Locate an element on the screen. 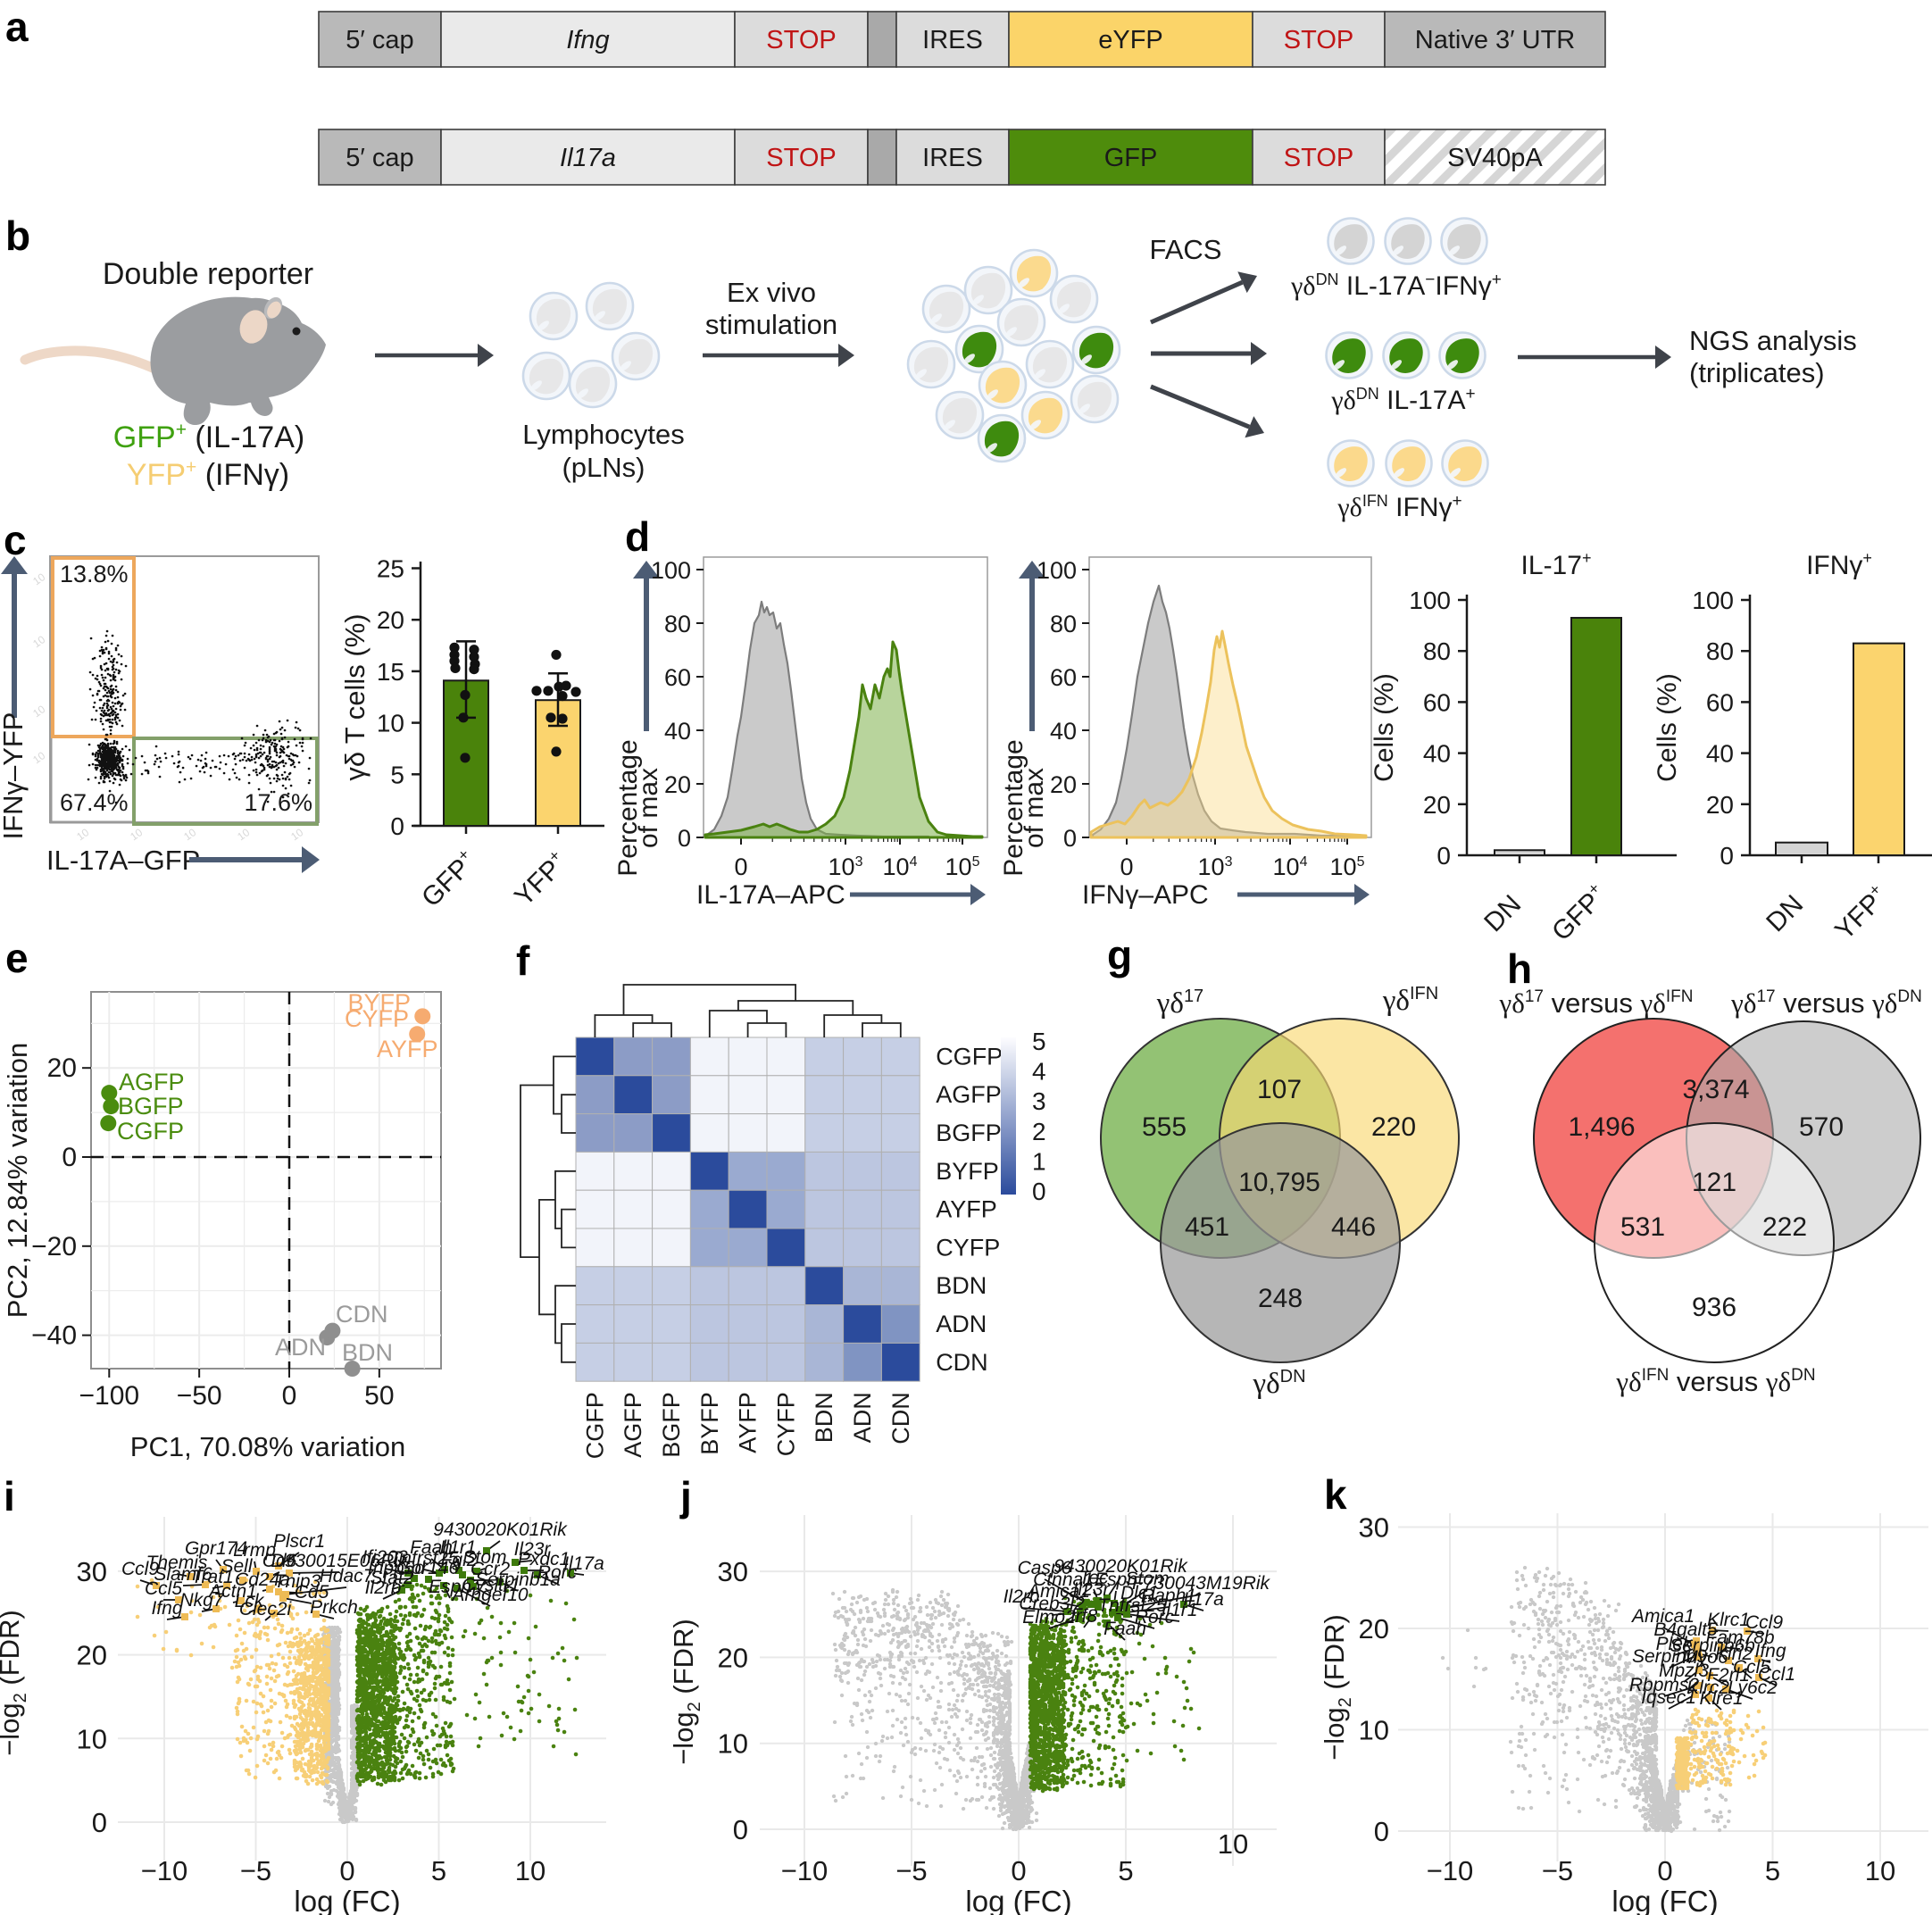  svg-text: Creb3l2 is located at coordinates (1052, 1604).